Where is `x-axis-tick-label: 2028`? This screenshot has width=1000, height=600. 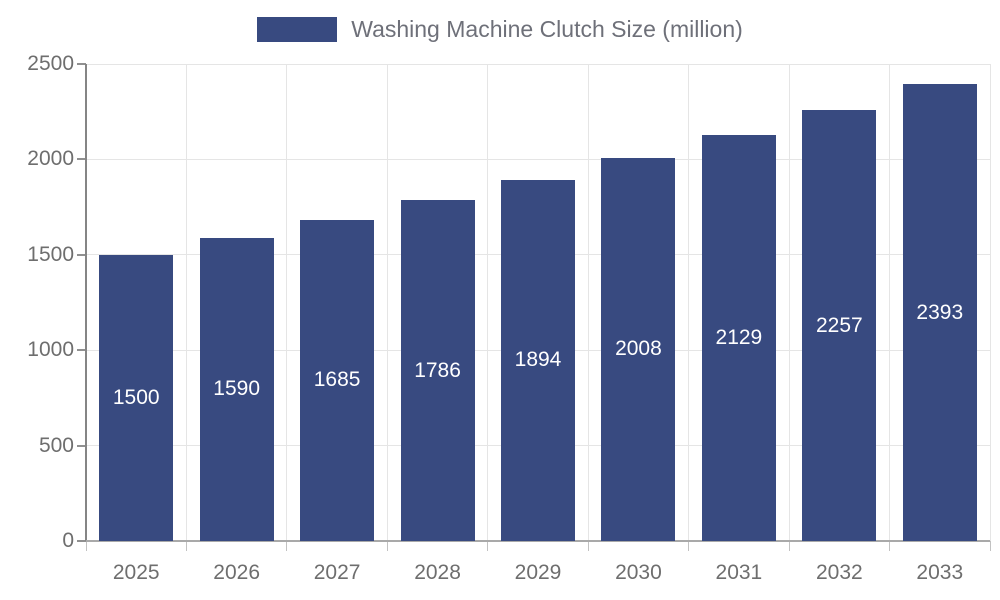
x-axis-tick-label: 2028 is located at coordinates (437, 572).